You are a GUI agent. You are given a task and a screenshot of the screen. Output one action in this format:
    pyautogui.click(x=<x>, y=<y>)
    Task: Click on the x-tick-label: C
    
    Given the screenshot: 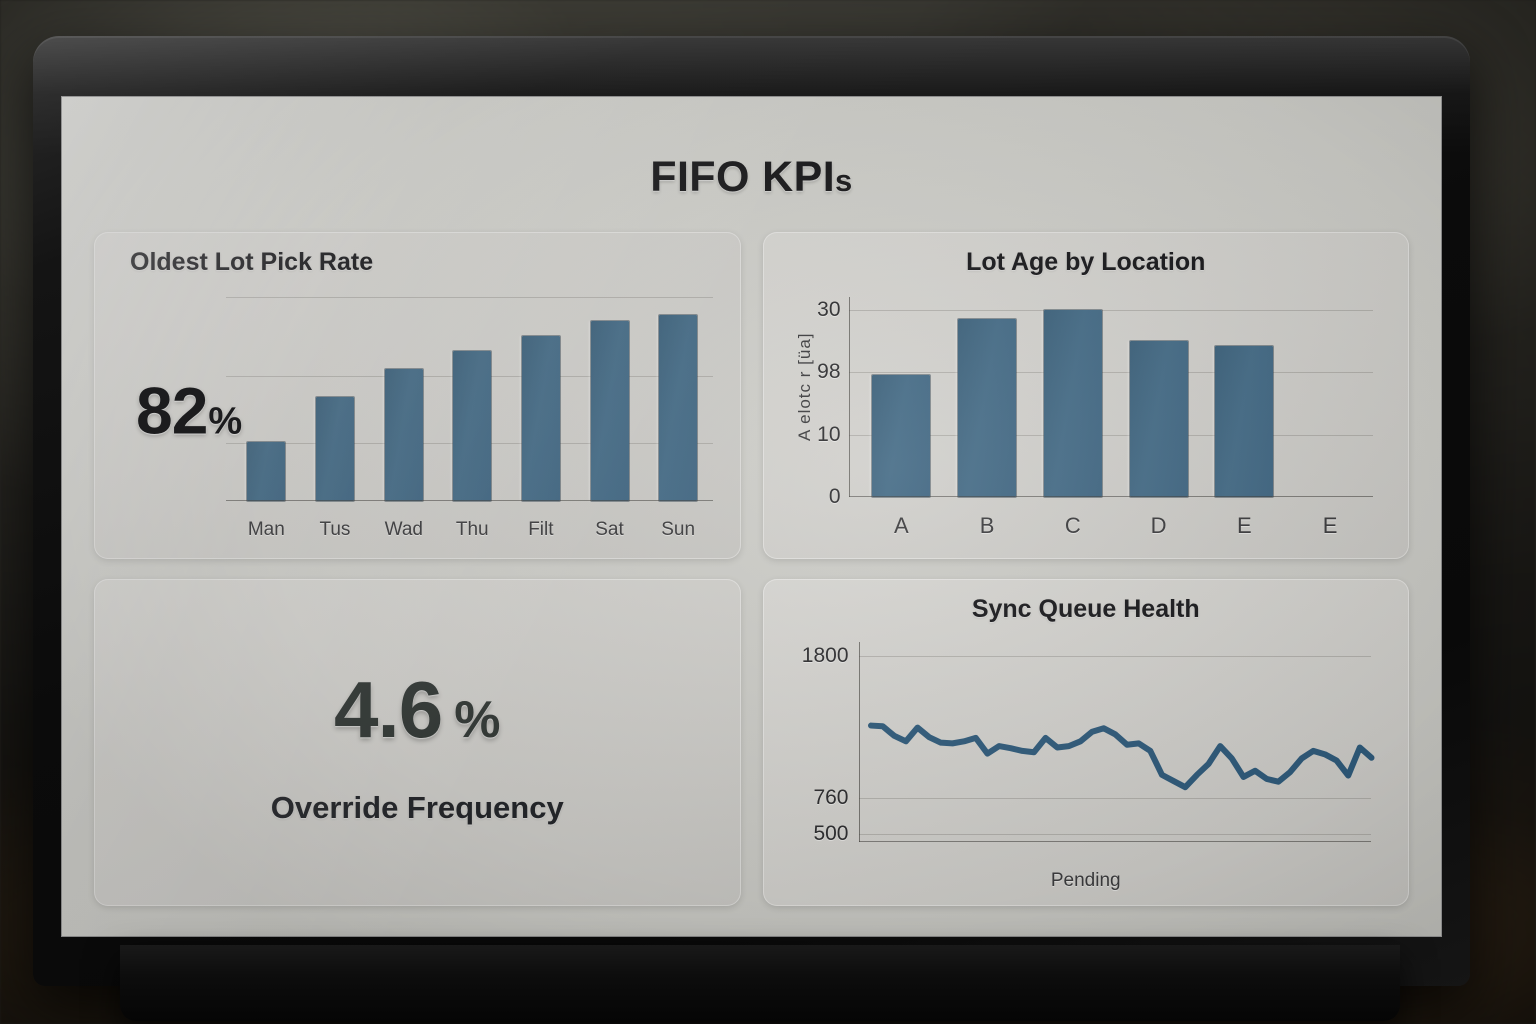 What is the action you would take?
    pyautogui.click(x=1072, y=525)
    